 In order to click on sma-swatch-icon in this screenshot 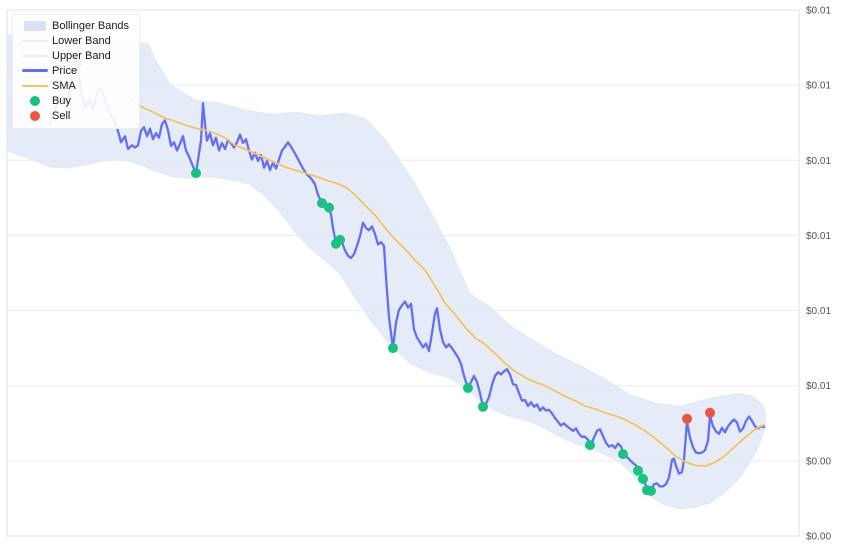, I will do `click(35, 85)`.